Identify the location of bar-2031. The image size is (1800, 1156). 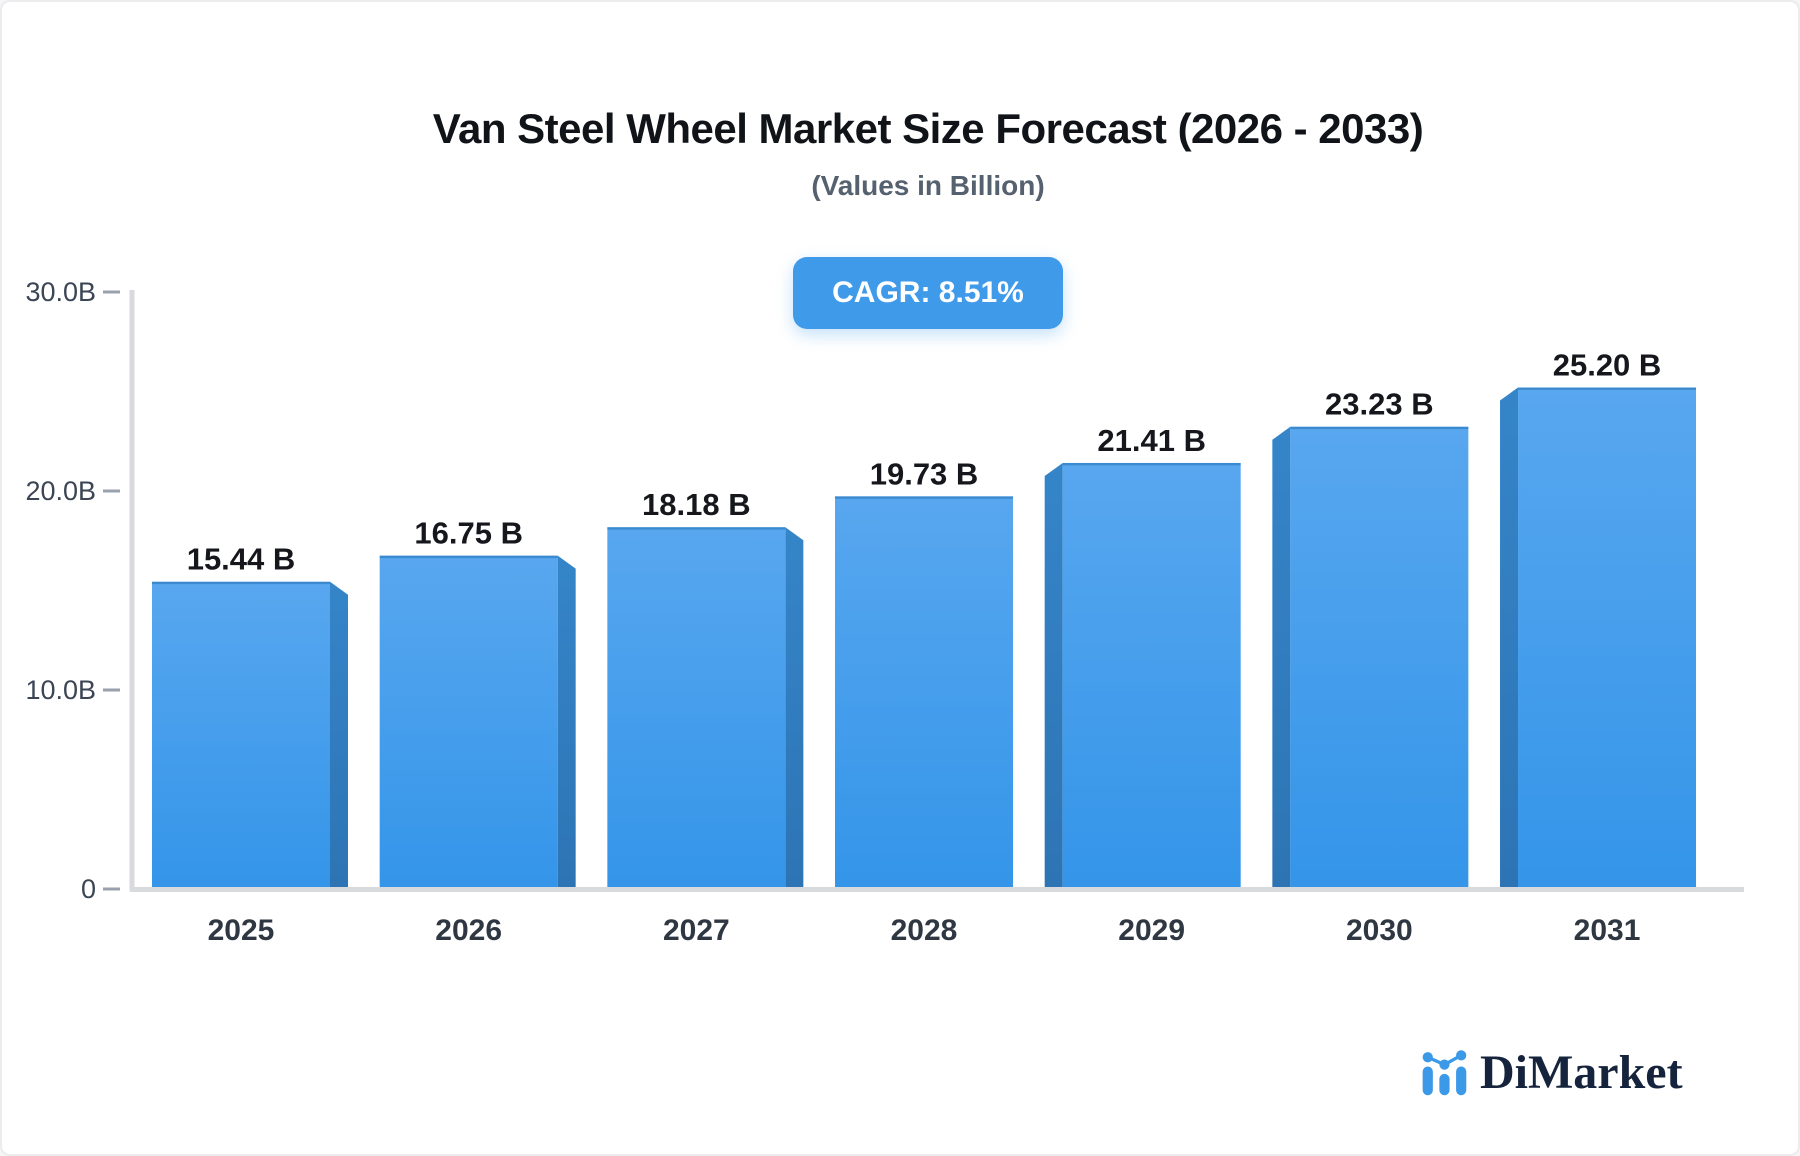
(1607, 637).